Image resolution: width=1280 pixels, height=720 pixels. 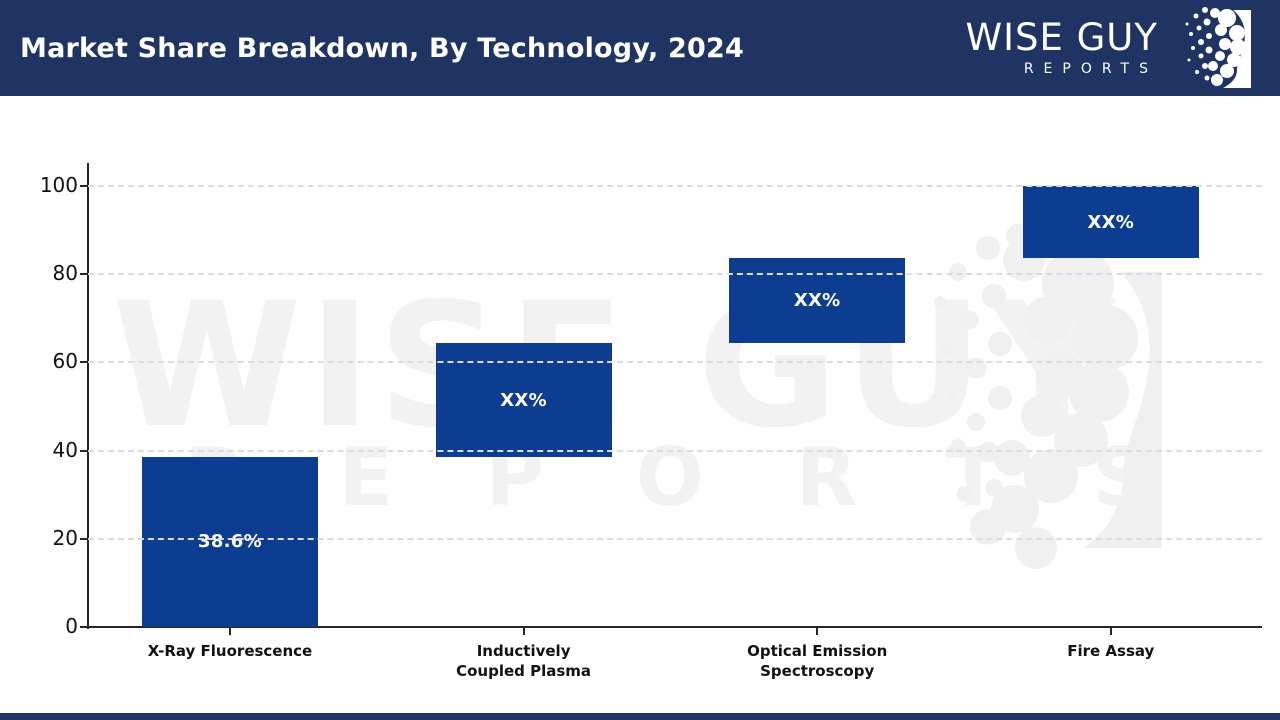 I want to click on y-tick-label-100: 100, so click(x=58, y=185).